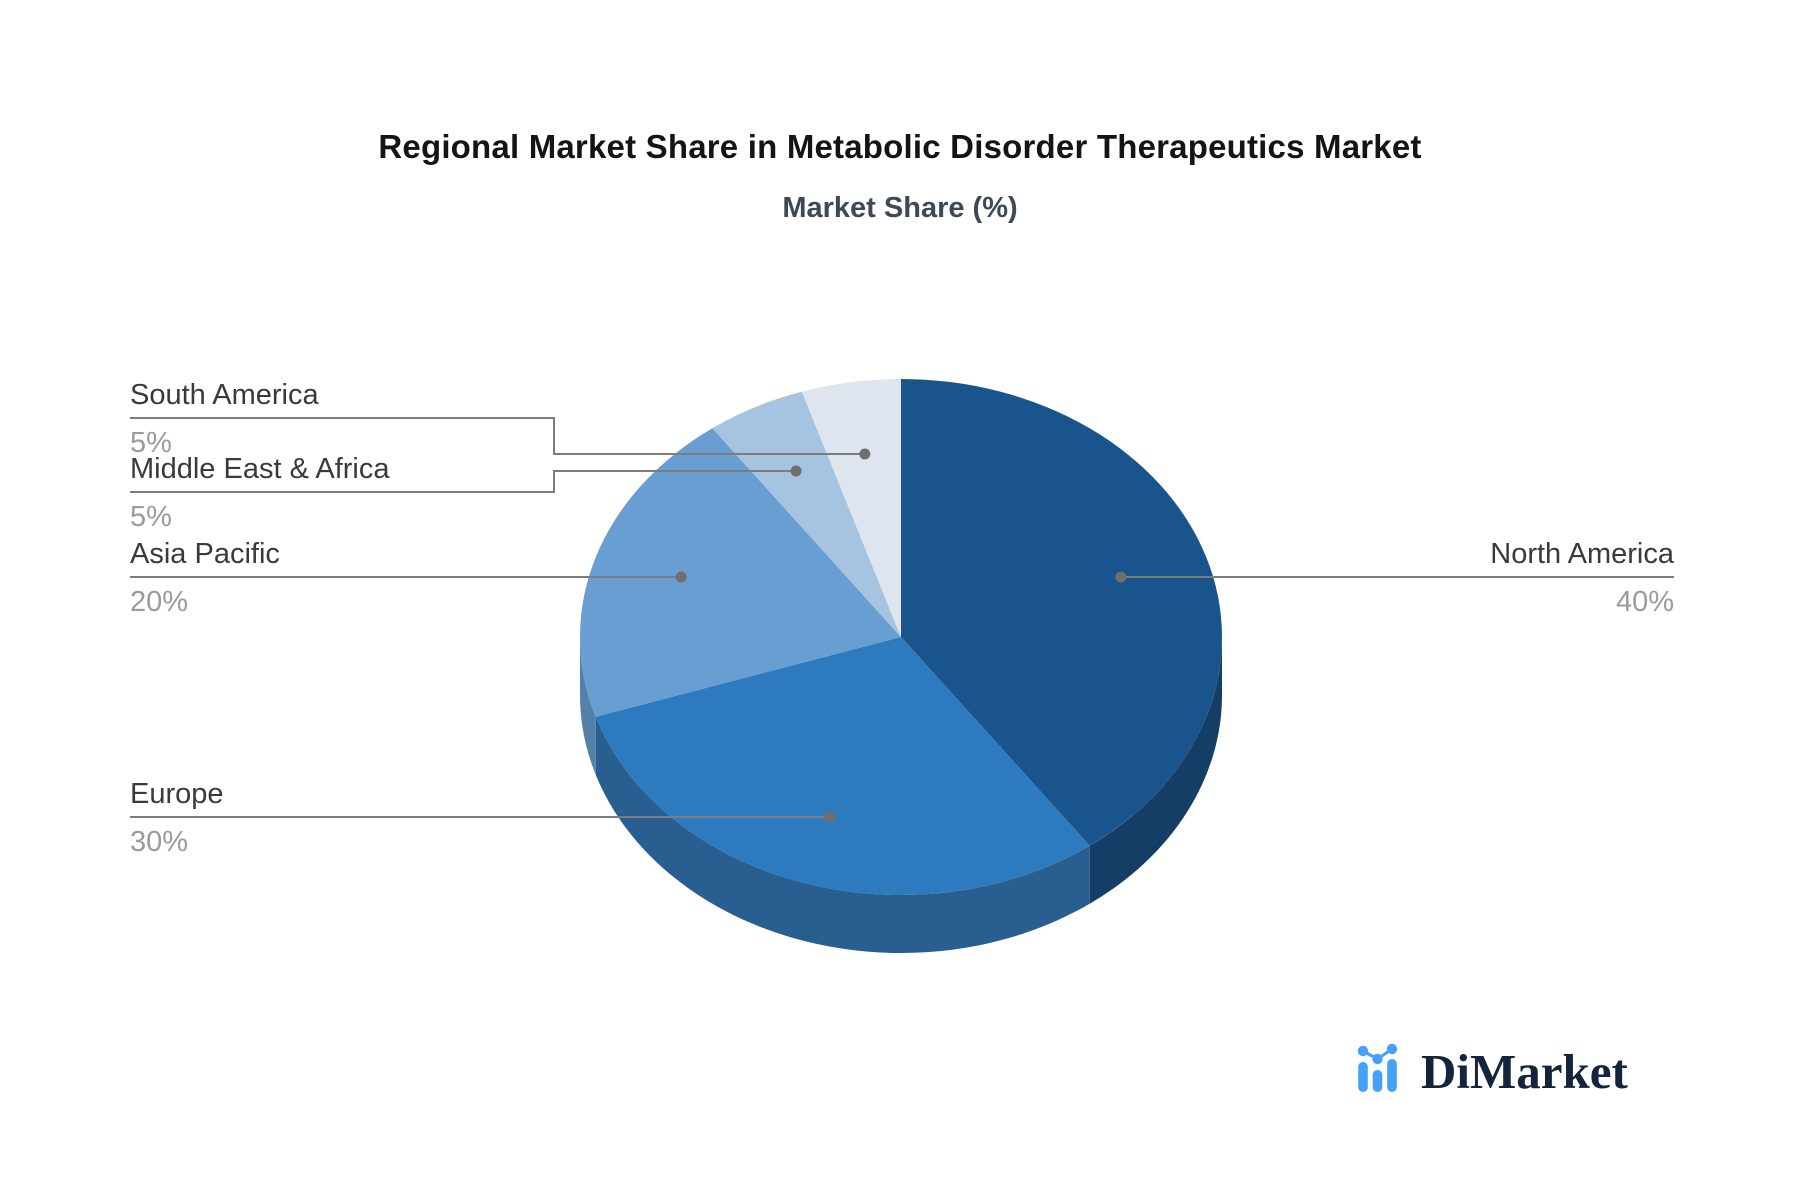  What do you see at coordinates (159, 842) in the screenshot?
I see `slice-value-europe: 30%` at bounding box center [159, 842].